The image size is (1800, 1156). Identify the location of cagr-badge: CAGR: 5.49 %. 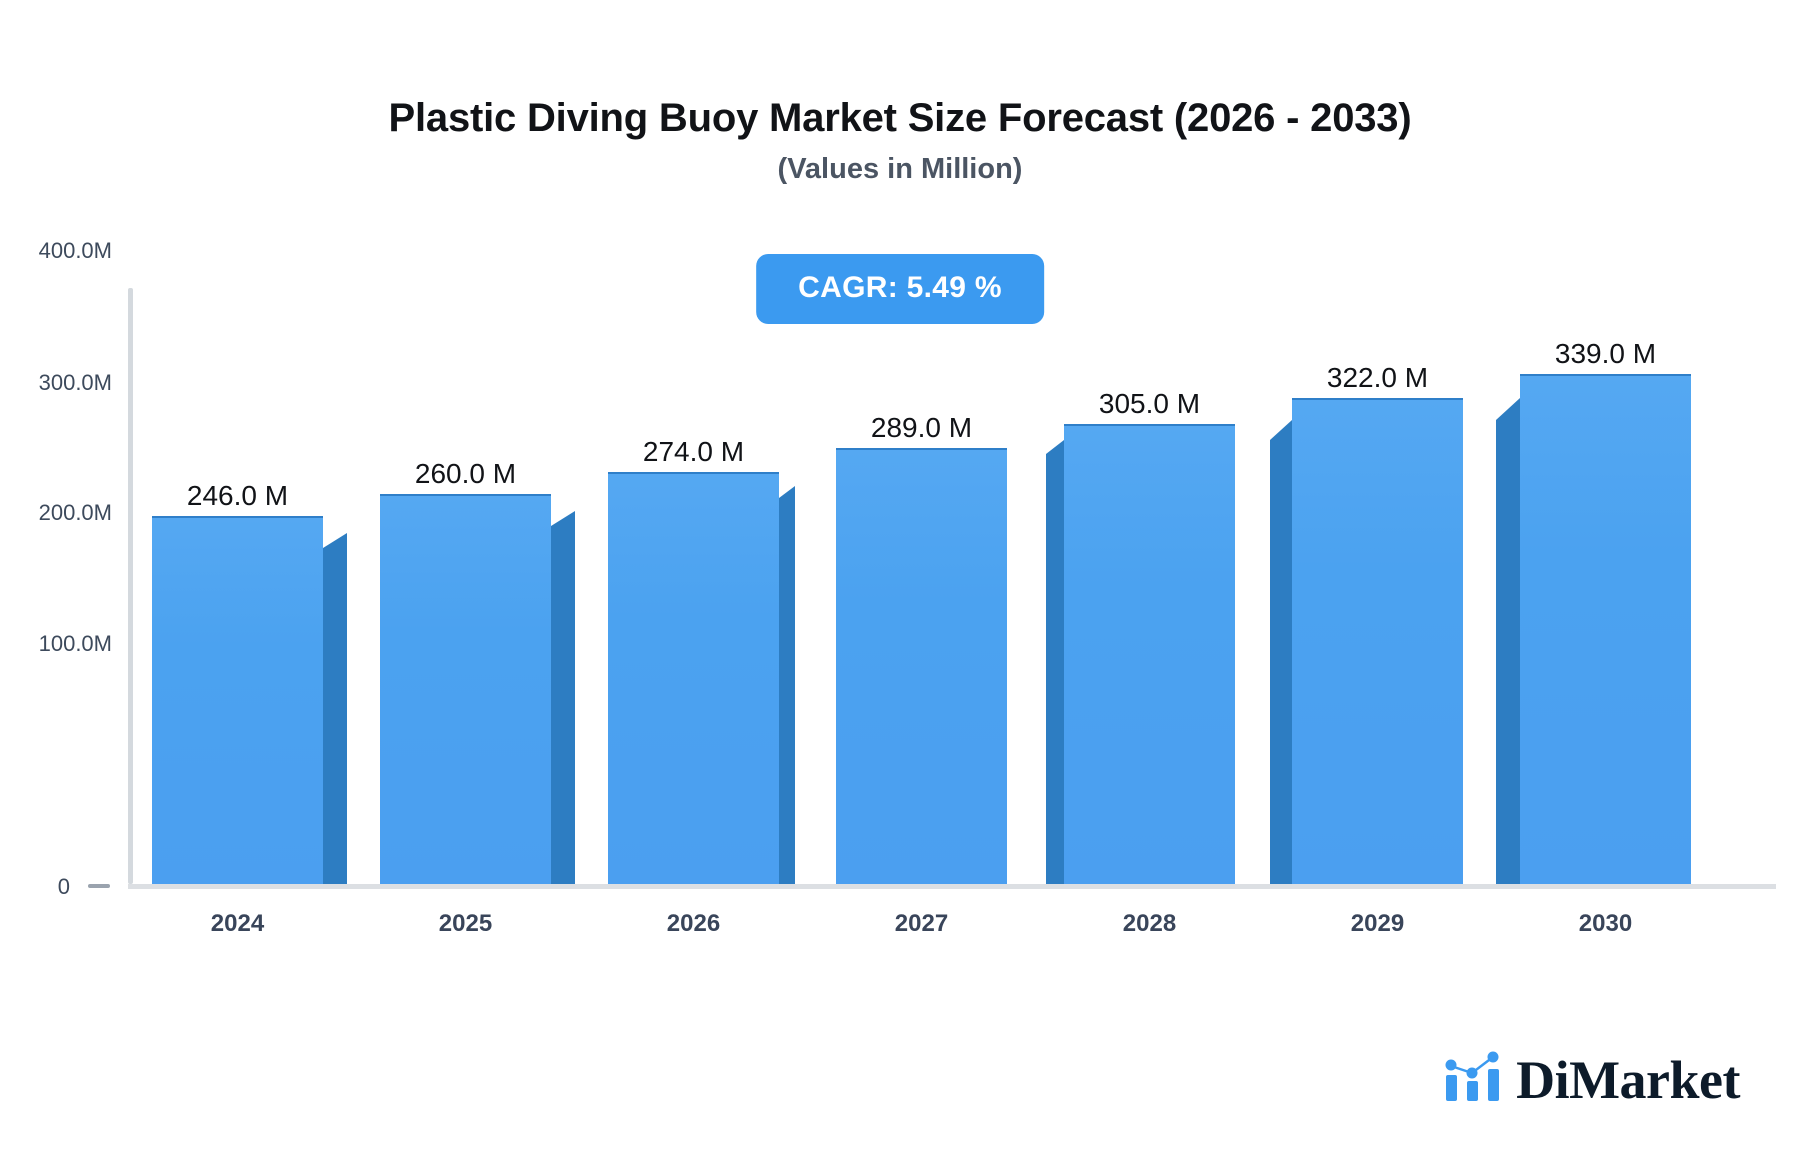
(900, 289).